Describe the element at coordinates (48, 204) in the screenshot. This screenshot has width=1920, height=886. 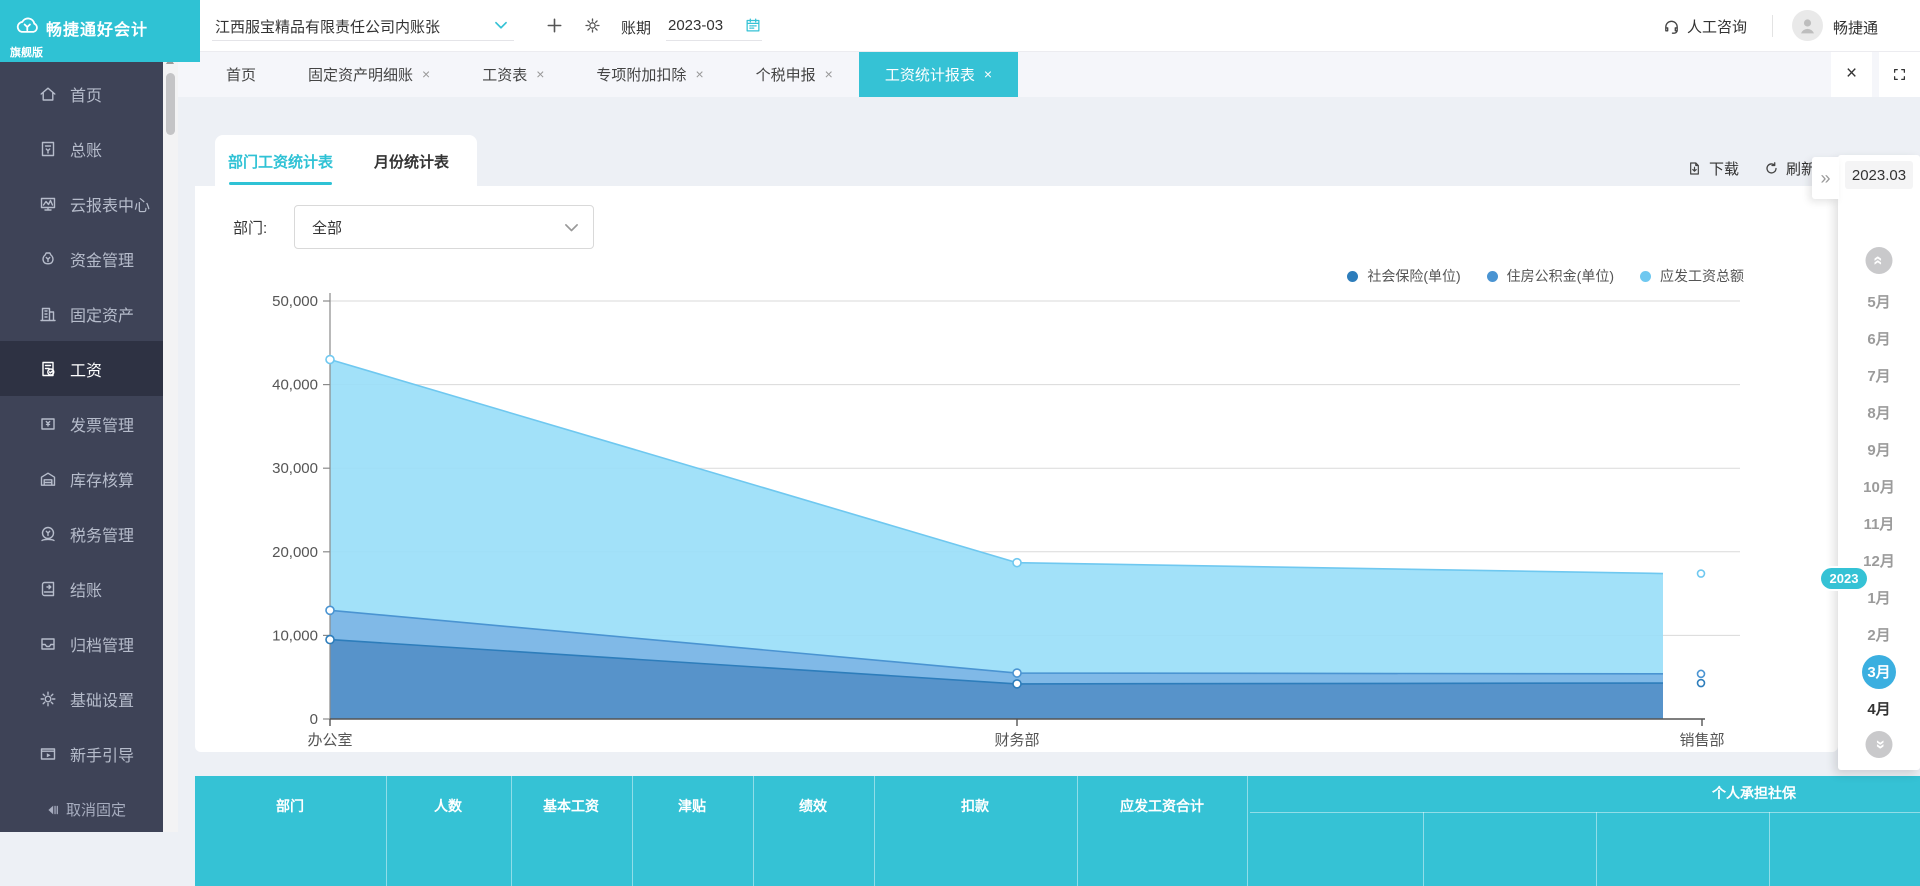
I see `report-icon` at that location.